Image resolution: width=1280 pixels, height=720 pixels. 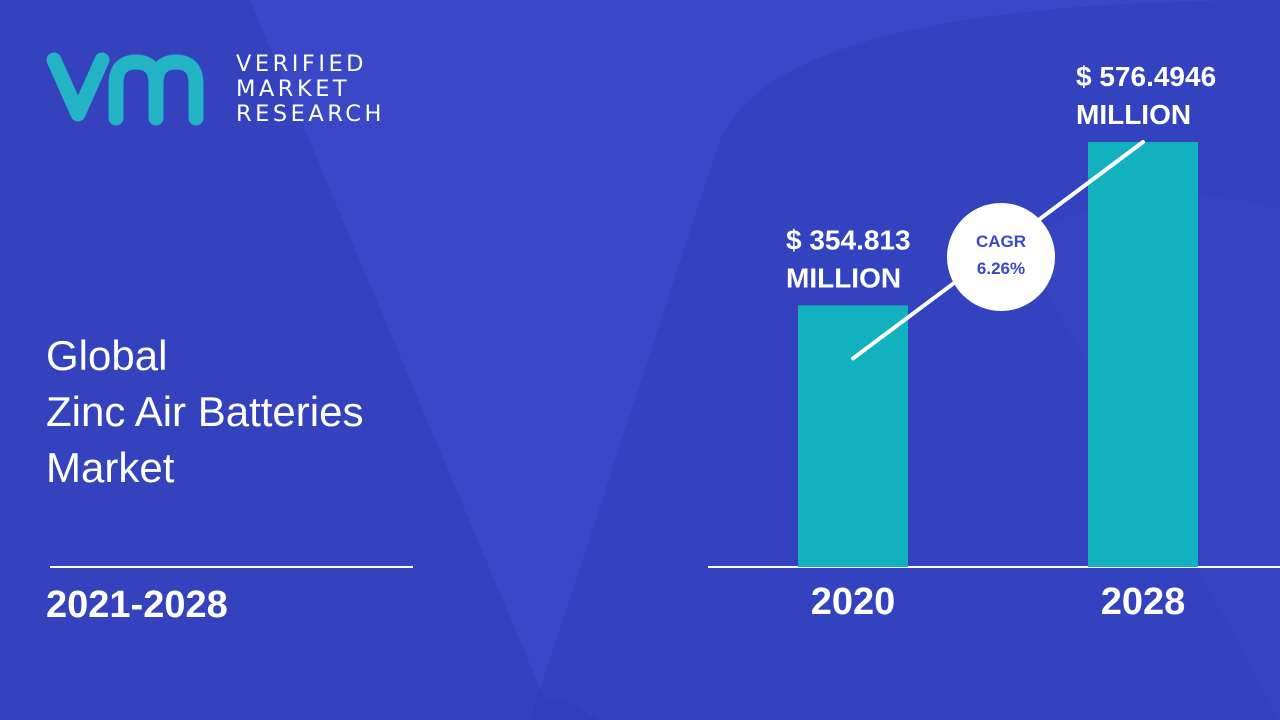 I want to click on bar-2020, so click(x=853, y=436).